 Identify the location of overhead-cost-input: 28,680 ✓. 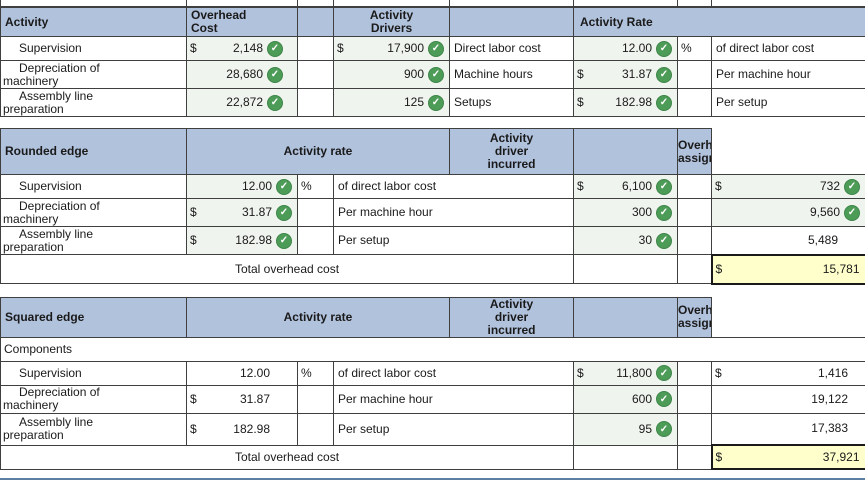
(242, 74).